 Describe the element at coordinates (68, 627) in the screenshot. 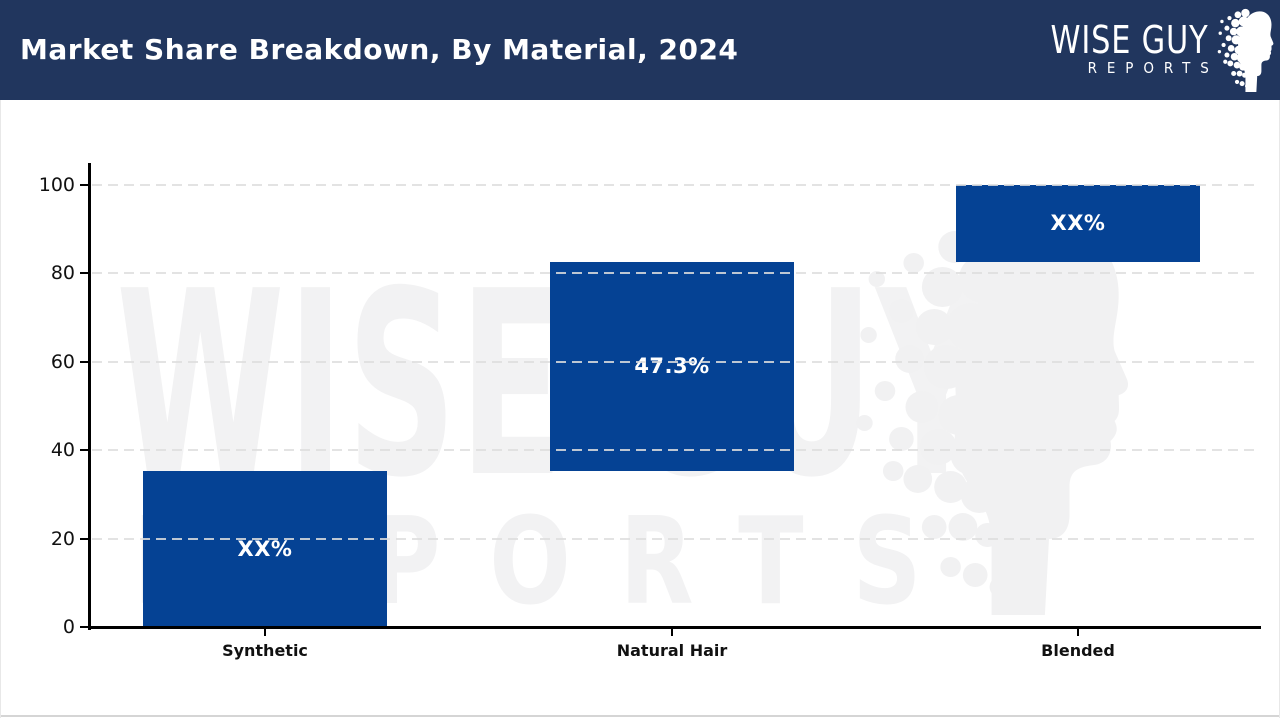

I see `y-tick-label: 0` at that location.